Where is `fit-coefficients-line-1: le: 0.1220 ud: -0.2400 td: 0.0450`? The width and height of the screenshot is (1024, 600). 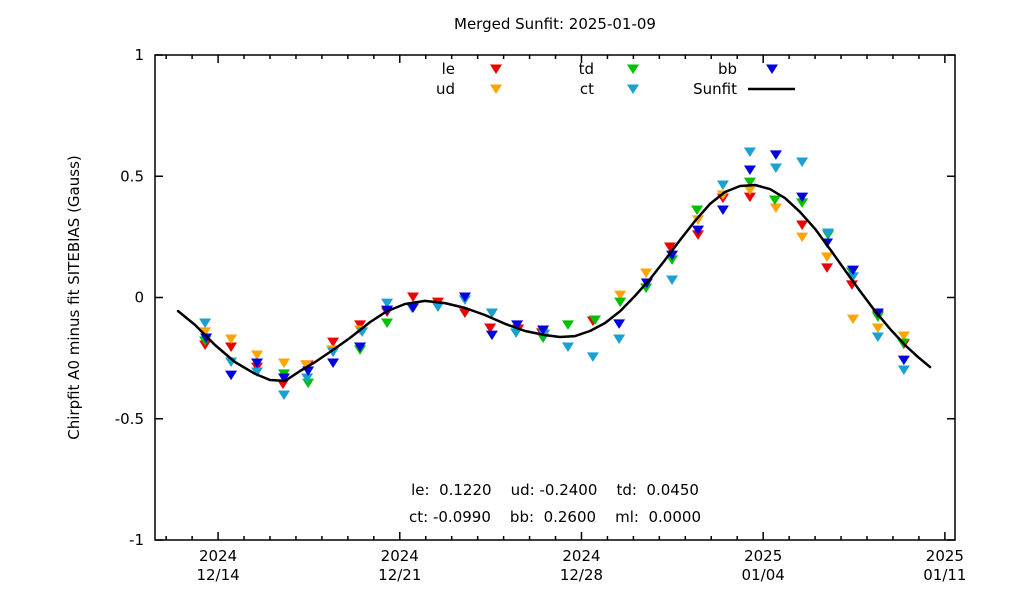 fit-coefficients-line-1: le: 0.1220 ud: -0.2400 td: 0.0450 is located at coordinates (555, 490).